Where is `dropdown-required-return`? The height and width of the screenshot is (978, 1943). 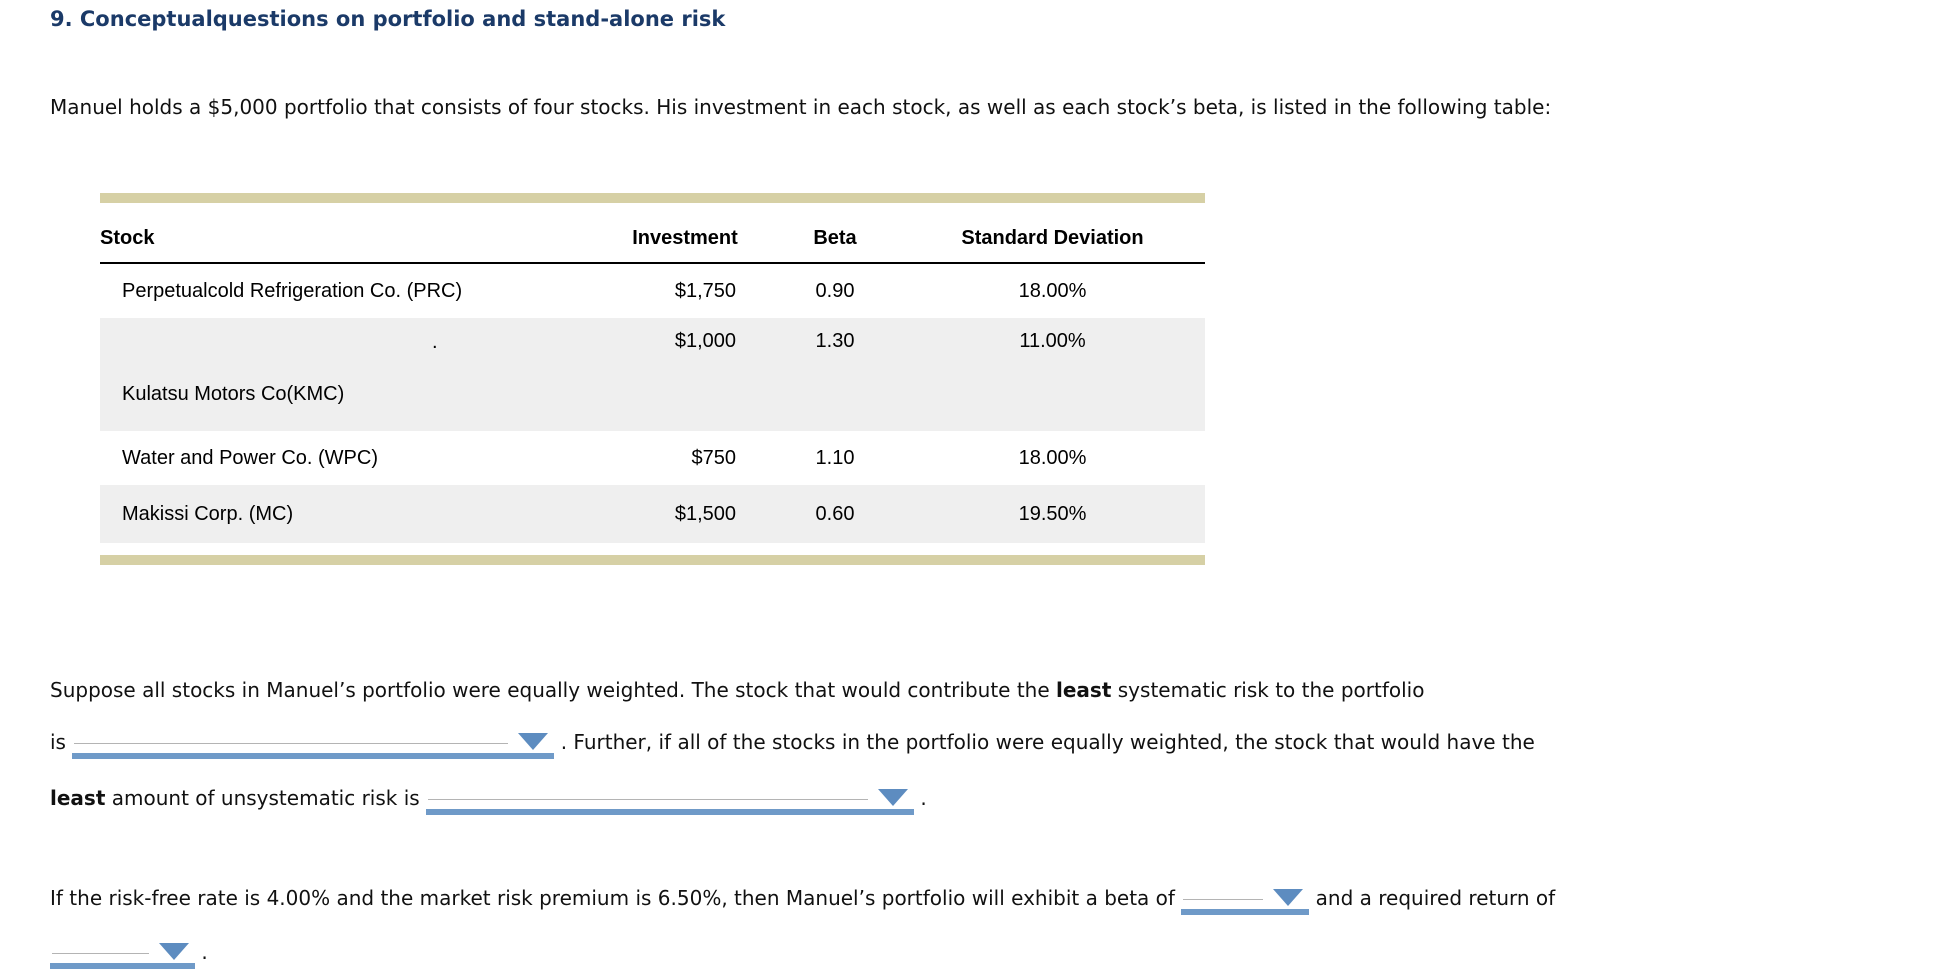
dropdown-required-return is located at coordinates (122, 954).